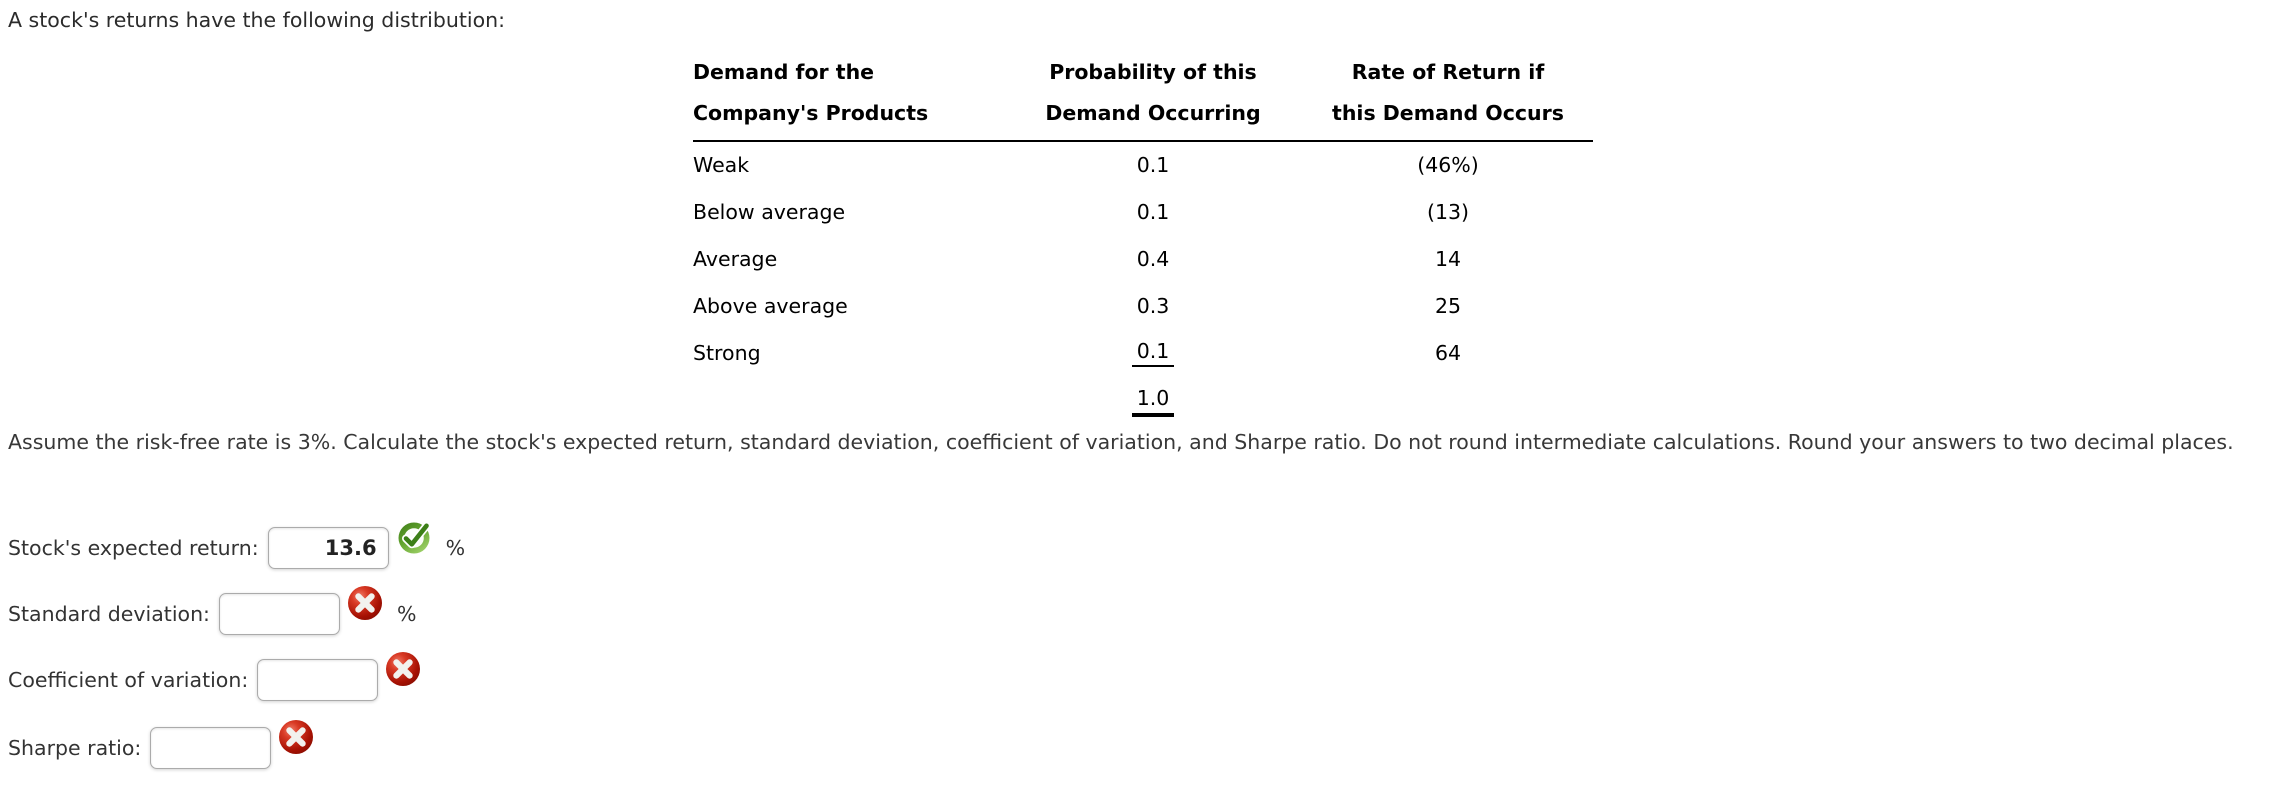  Describe the element at coordinates (279, 614) in the screenshot. I see `standard-deviation-input` at that location.